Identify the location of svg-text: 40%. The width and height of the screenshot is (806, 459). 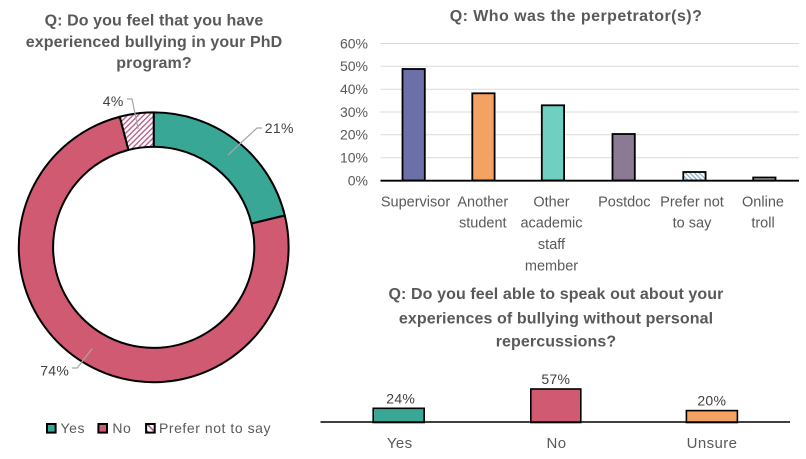
(354, 89).